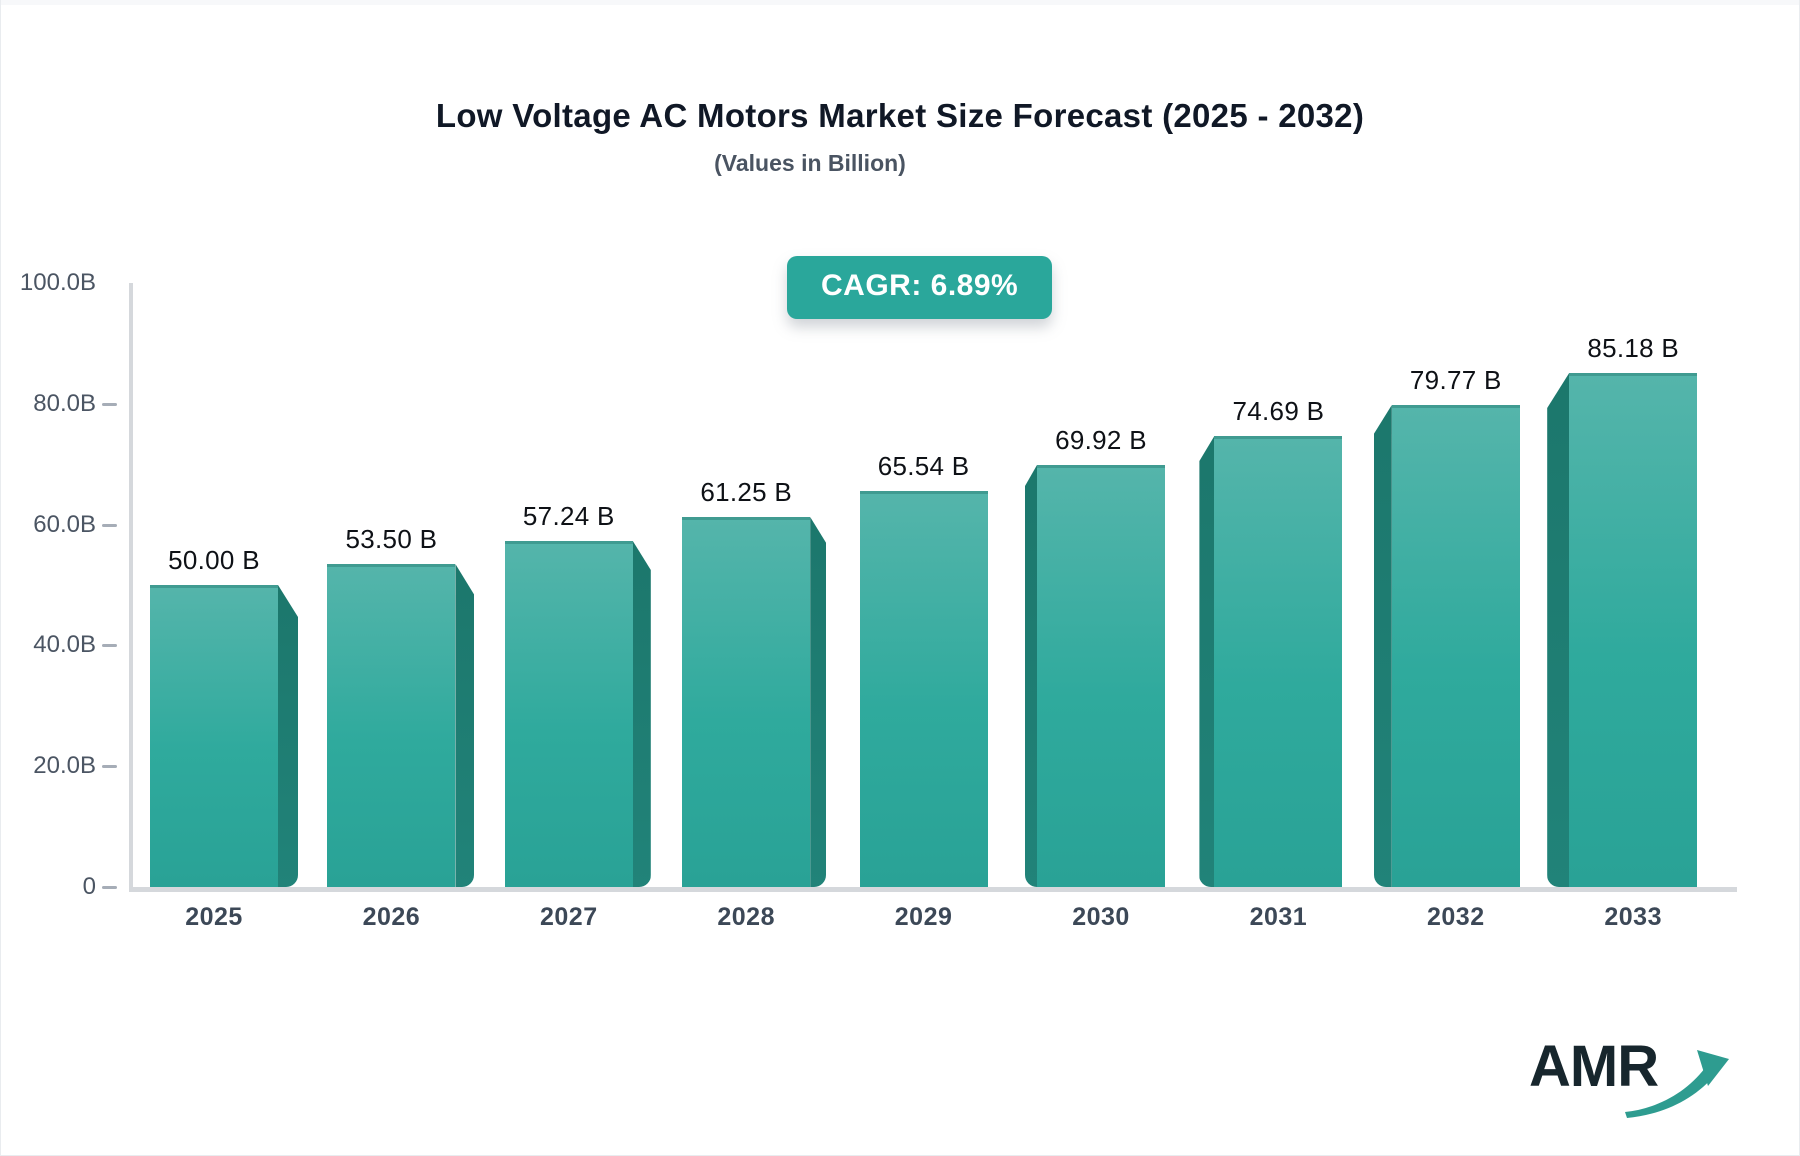  I want to click on bar-2030, so click(1095, 676).